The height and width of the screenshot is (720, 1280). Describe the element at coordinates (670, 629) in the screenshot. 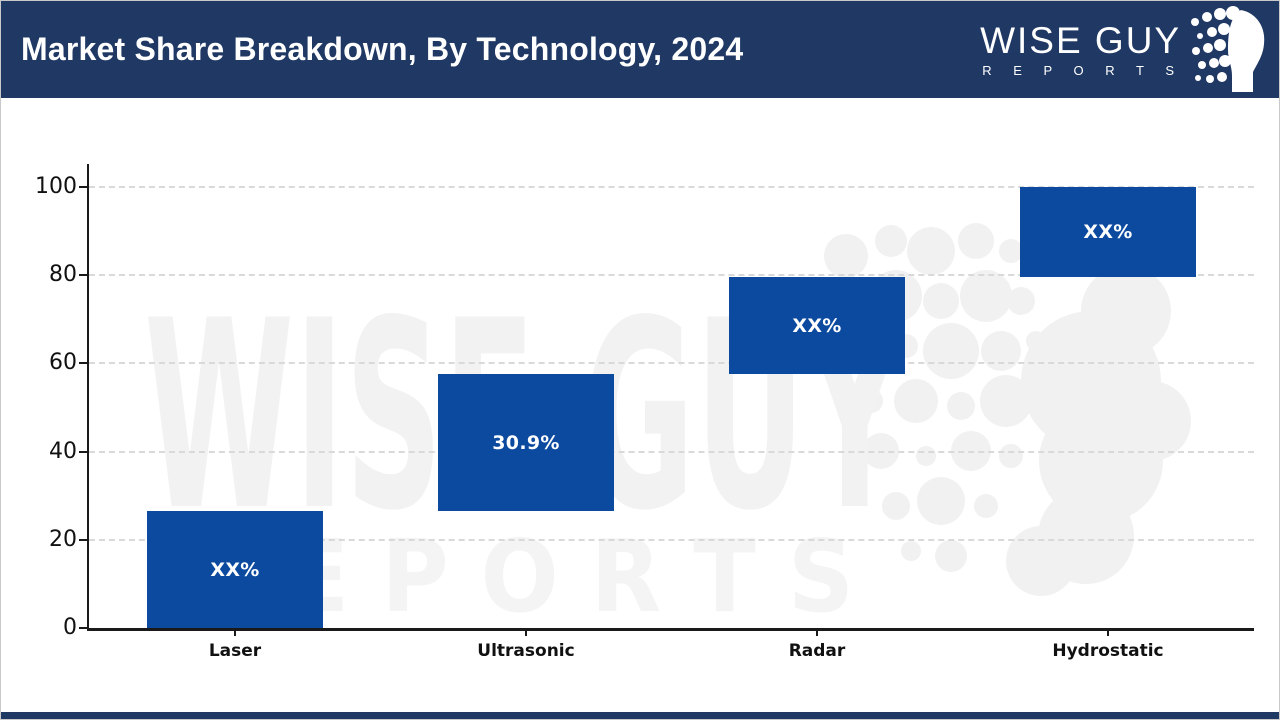

I see `x-axis-line` at that location.